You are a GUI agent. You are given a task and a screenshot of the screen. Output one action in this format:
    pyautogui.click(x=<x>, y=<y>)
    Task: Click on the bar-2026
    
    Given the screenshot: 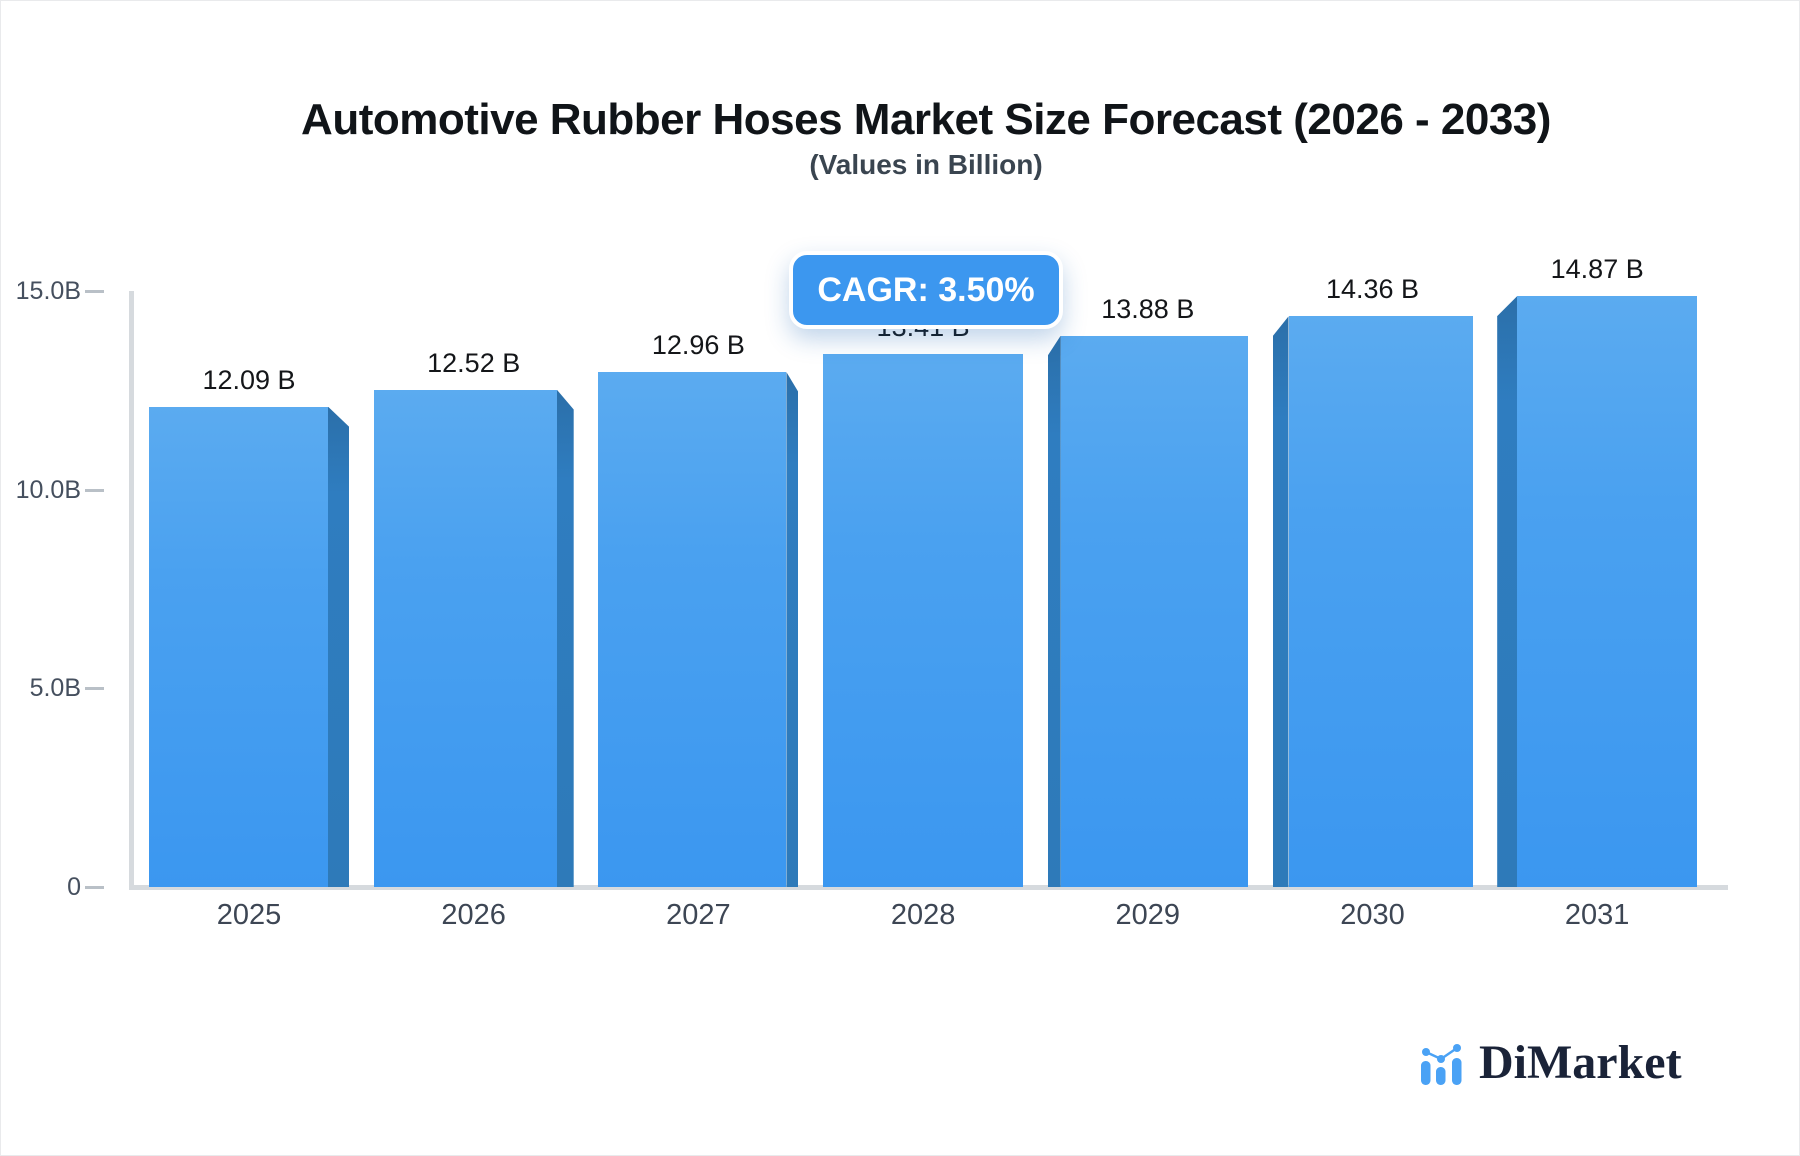 What is the action you would take?
    pyautogui.click(x=473, y=638)
    